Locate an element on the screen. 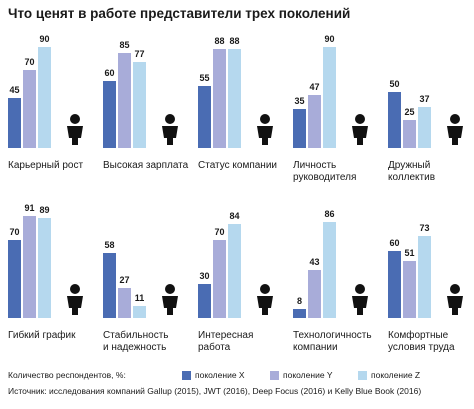 Image resolution: width=474 pixels, height=409 pixels. value-label: 35 is located at coordinates (299, 100).